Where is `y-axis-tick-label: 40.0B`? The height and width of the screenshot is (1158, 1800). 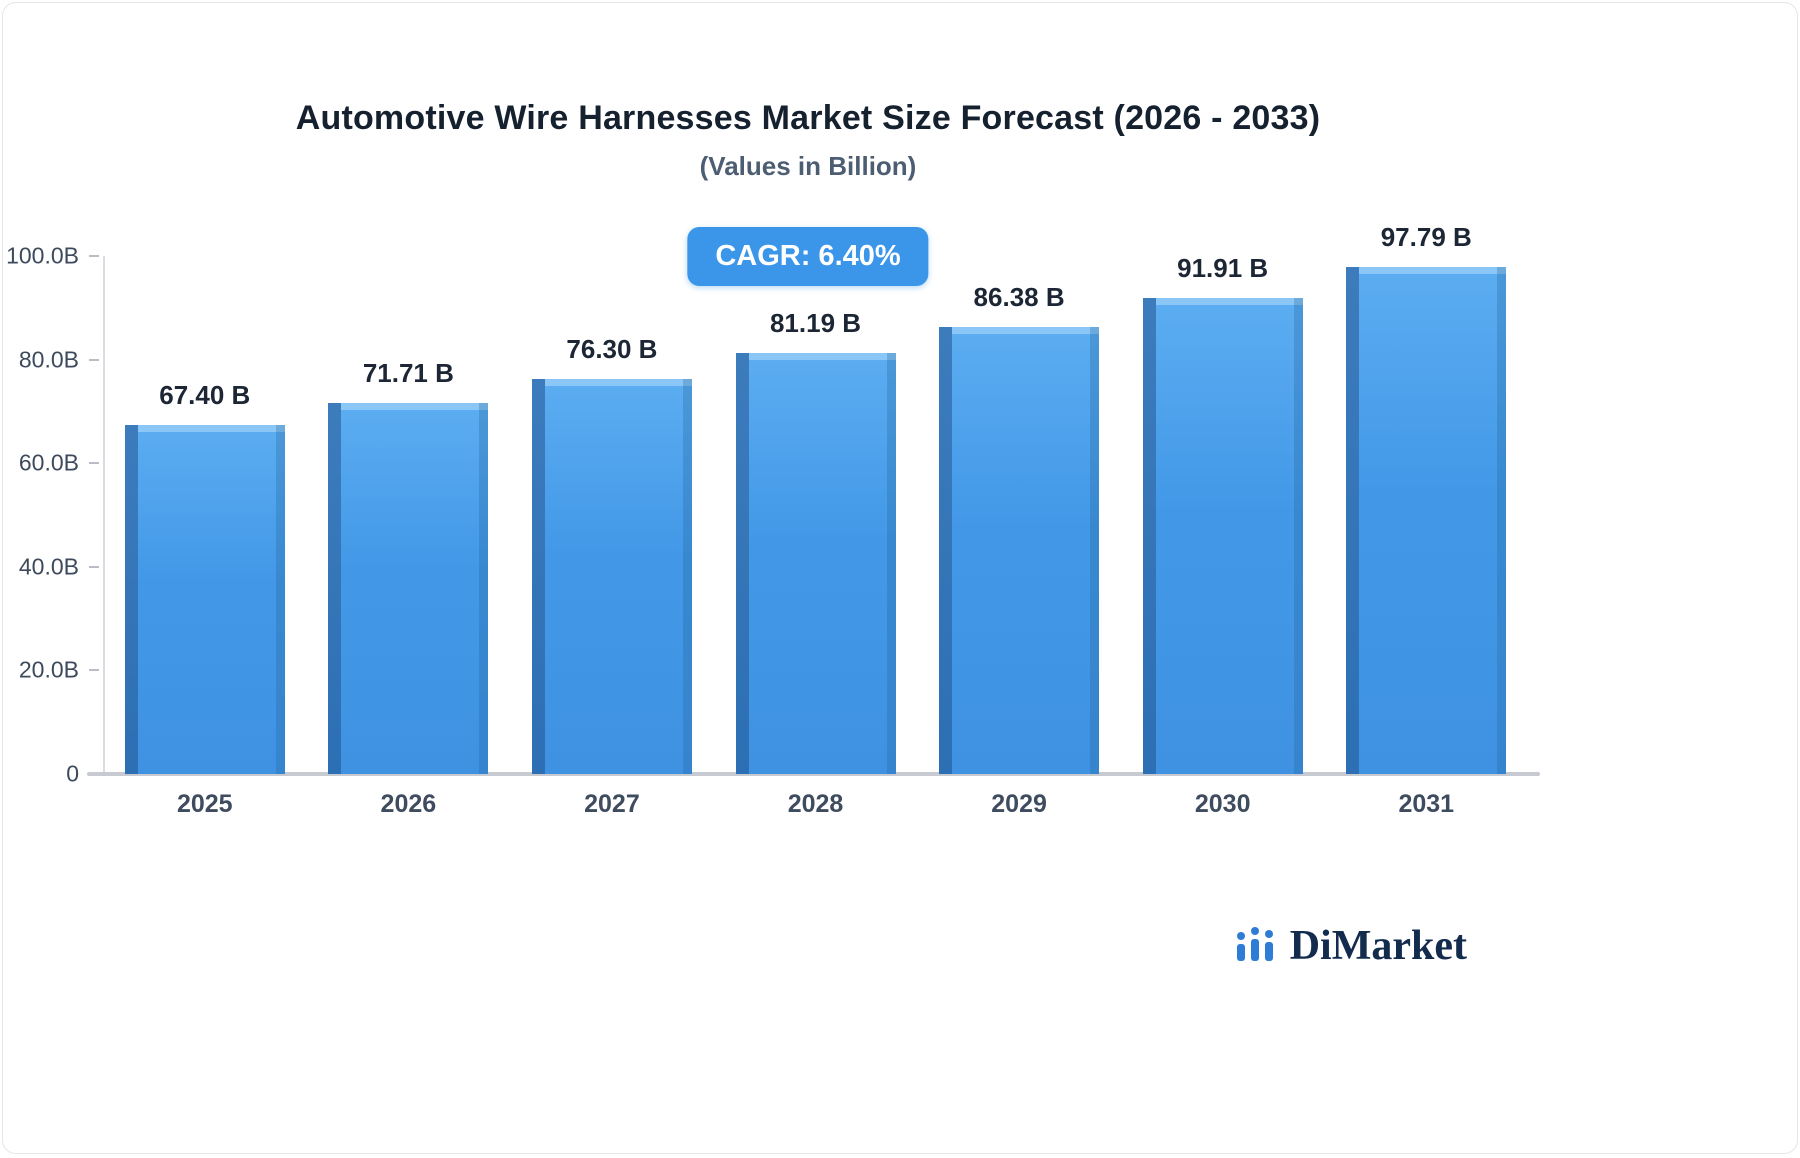 y-axis-tick-label: 40.0B is located at coordinates (48, 566).